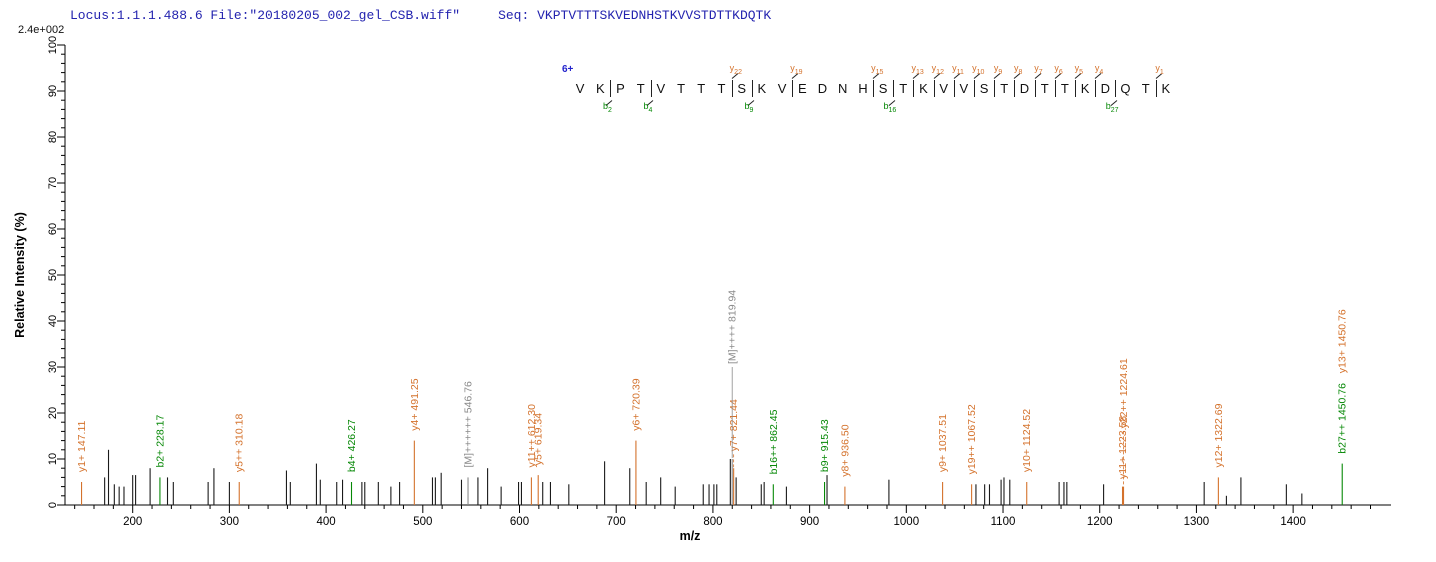  What do you see at coordinates (514, 15) in the screenshot?
I see `seq-label: Seq:` at bounding box center [514, 15].